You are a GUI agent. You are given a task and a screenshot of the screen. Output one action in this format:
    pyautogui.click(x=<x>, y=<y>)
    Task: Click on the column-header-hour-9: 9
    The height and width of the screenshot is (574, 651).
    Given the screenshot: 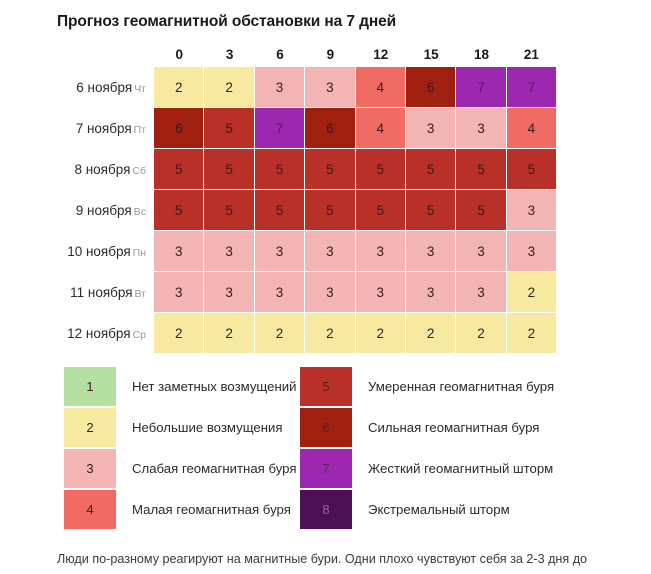 What is the action you would take?
    pyautogui.click(x=330, y=54)
    